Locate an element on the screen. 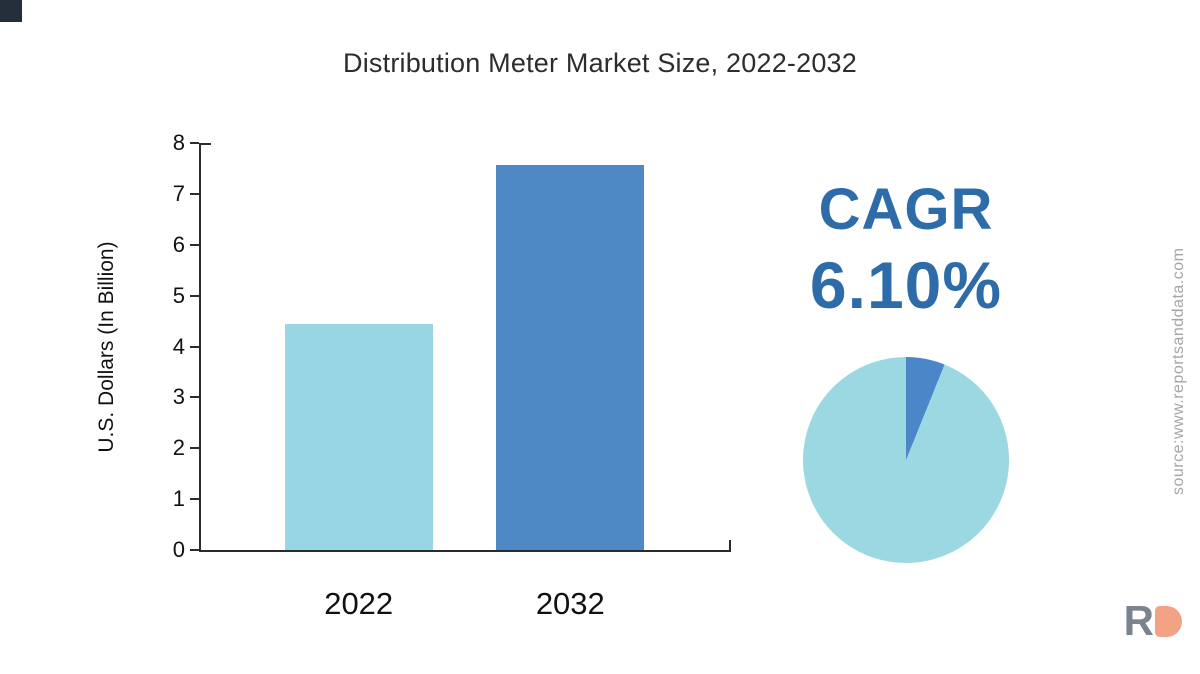 Image resolution: width=1200 pixels, height=674 pixels. cagr-annotation: CAGR 6.10% is located at coordinates (906, 249).